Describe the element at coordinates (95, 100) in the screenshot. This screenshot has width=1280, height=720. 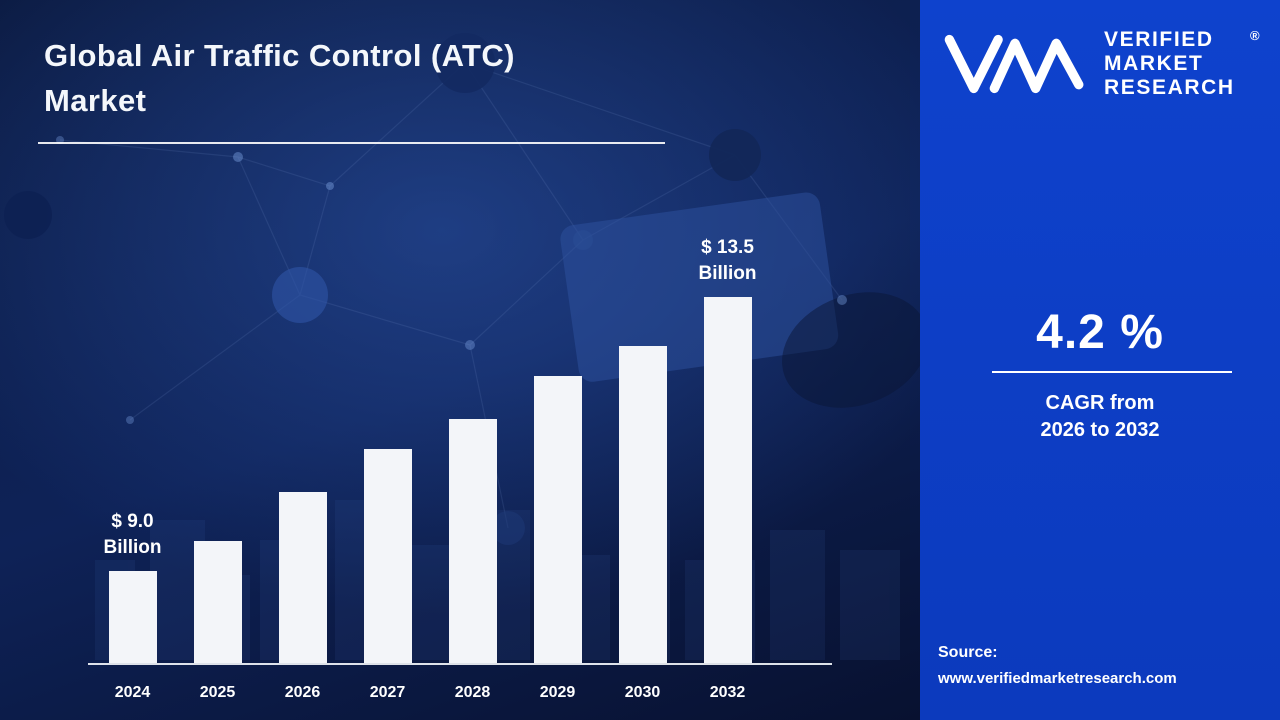
I see `title-line-2: Market` at that location.